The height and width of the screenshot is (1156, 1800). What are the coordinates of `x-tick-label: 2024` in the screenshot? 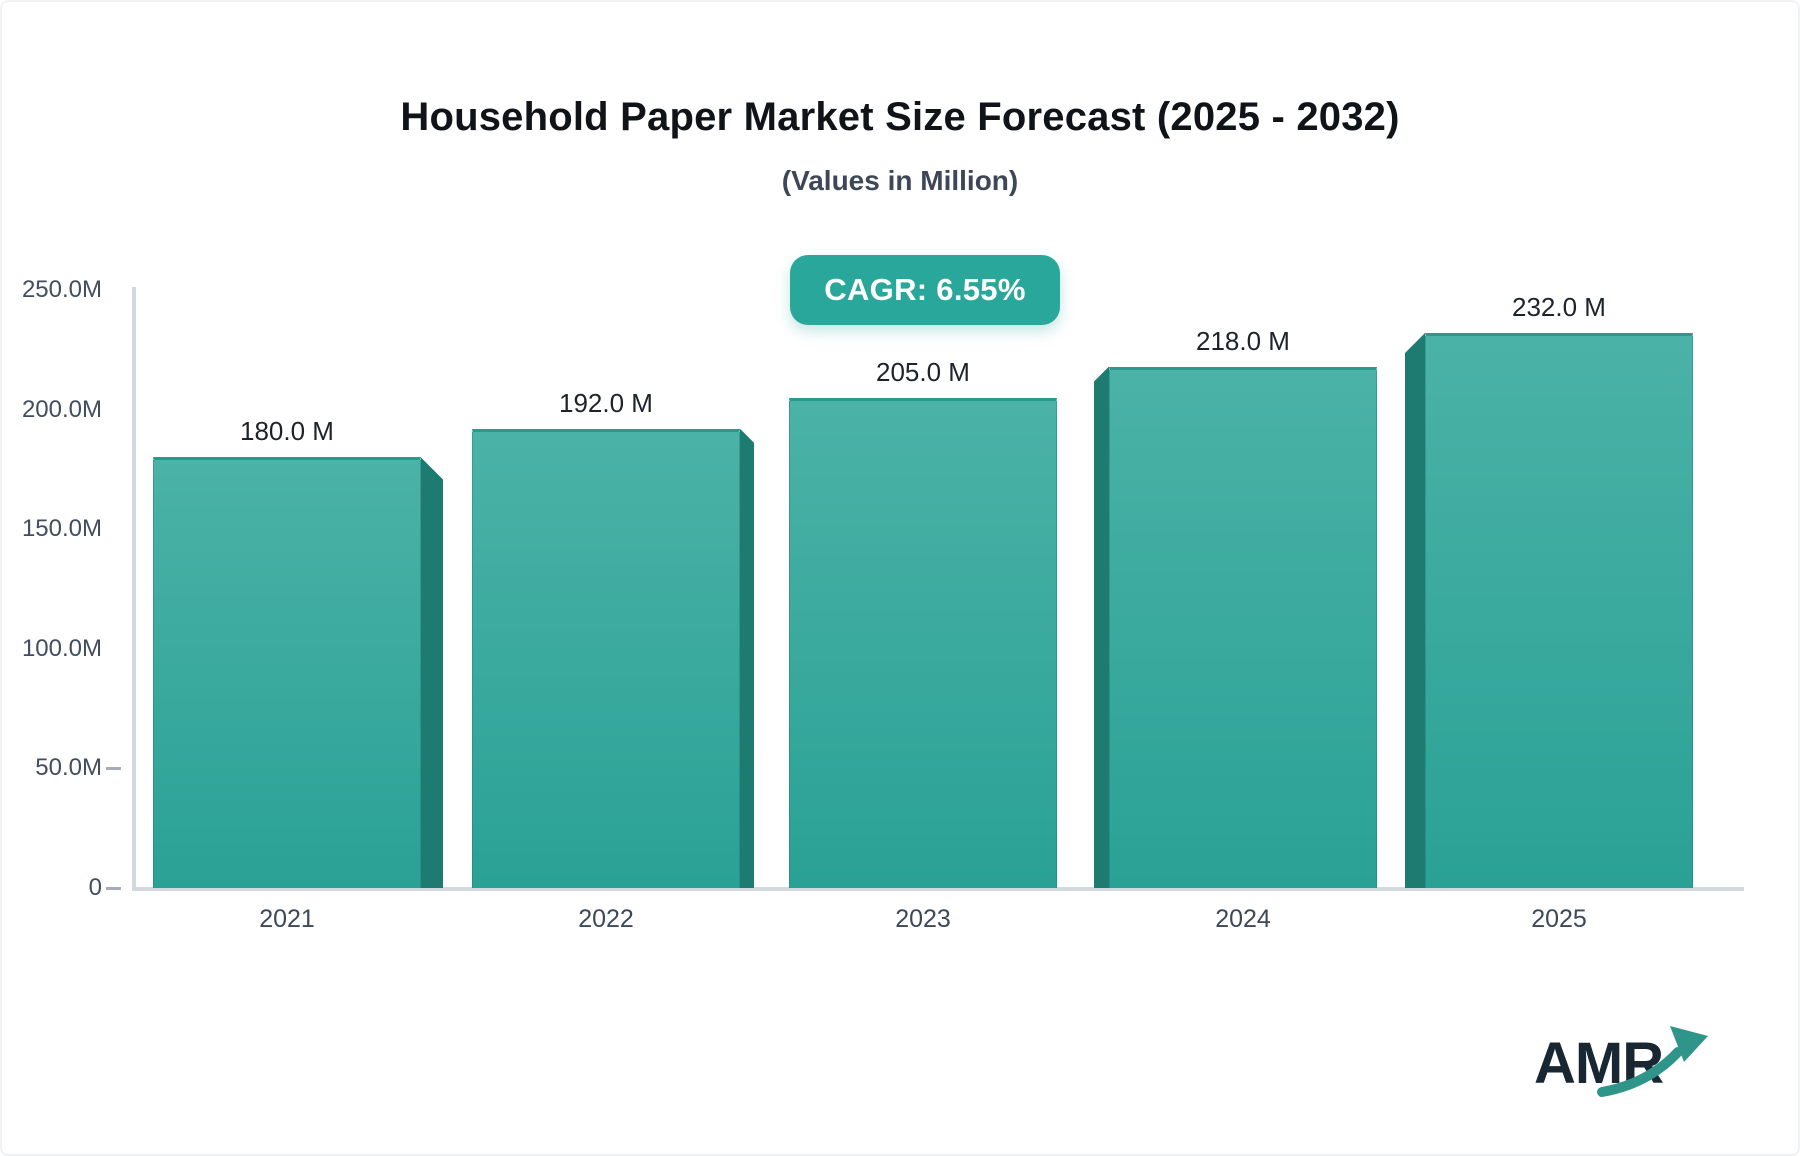 It's located at (1243, 919).